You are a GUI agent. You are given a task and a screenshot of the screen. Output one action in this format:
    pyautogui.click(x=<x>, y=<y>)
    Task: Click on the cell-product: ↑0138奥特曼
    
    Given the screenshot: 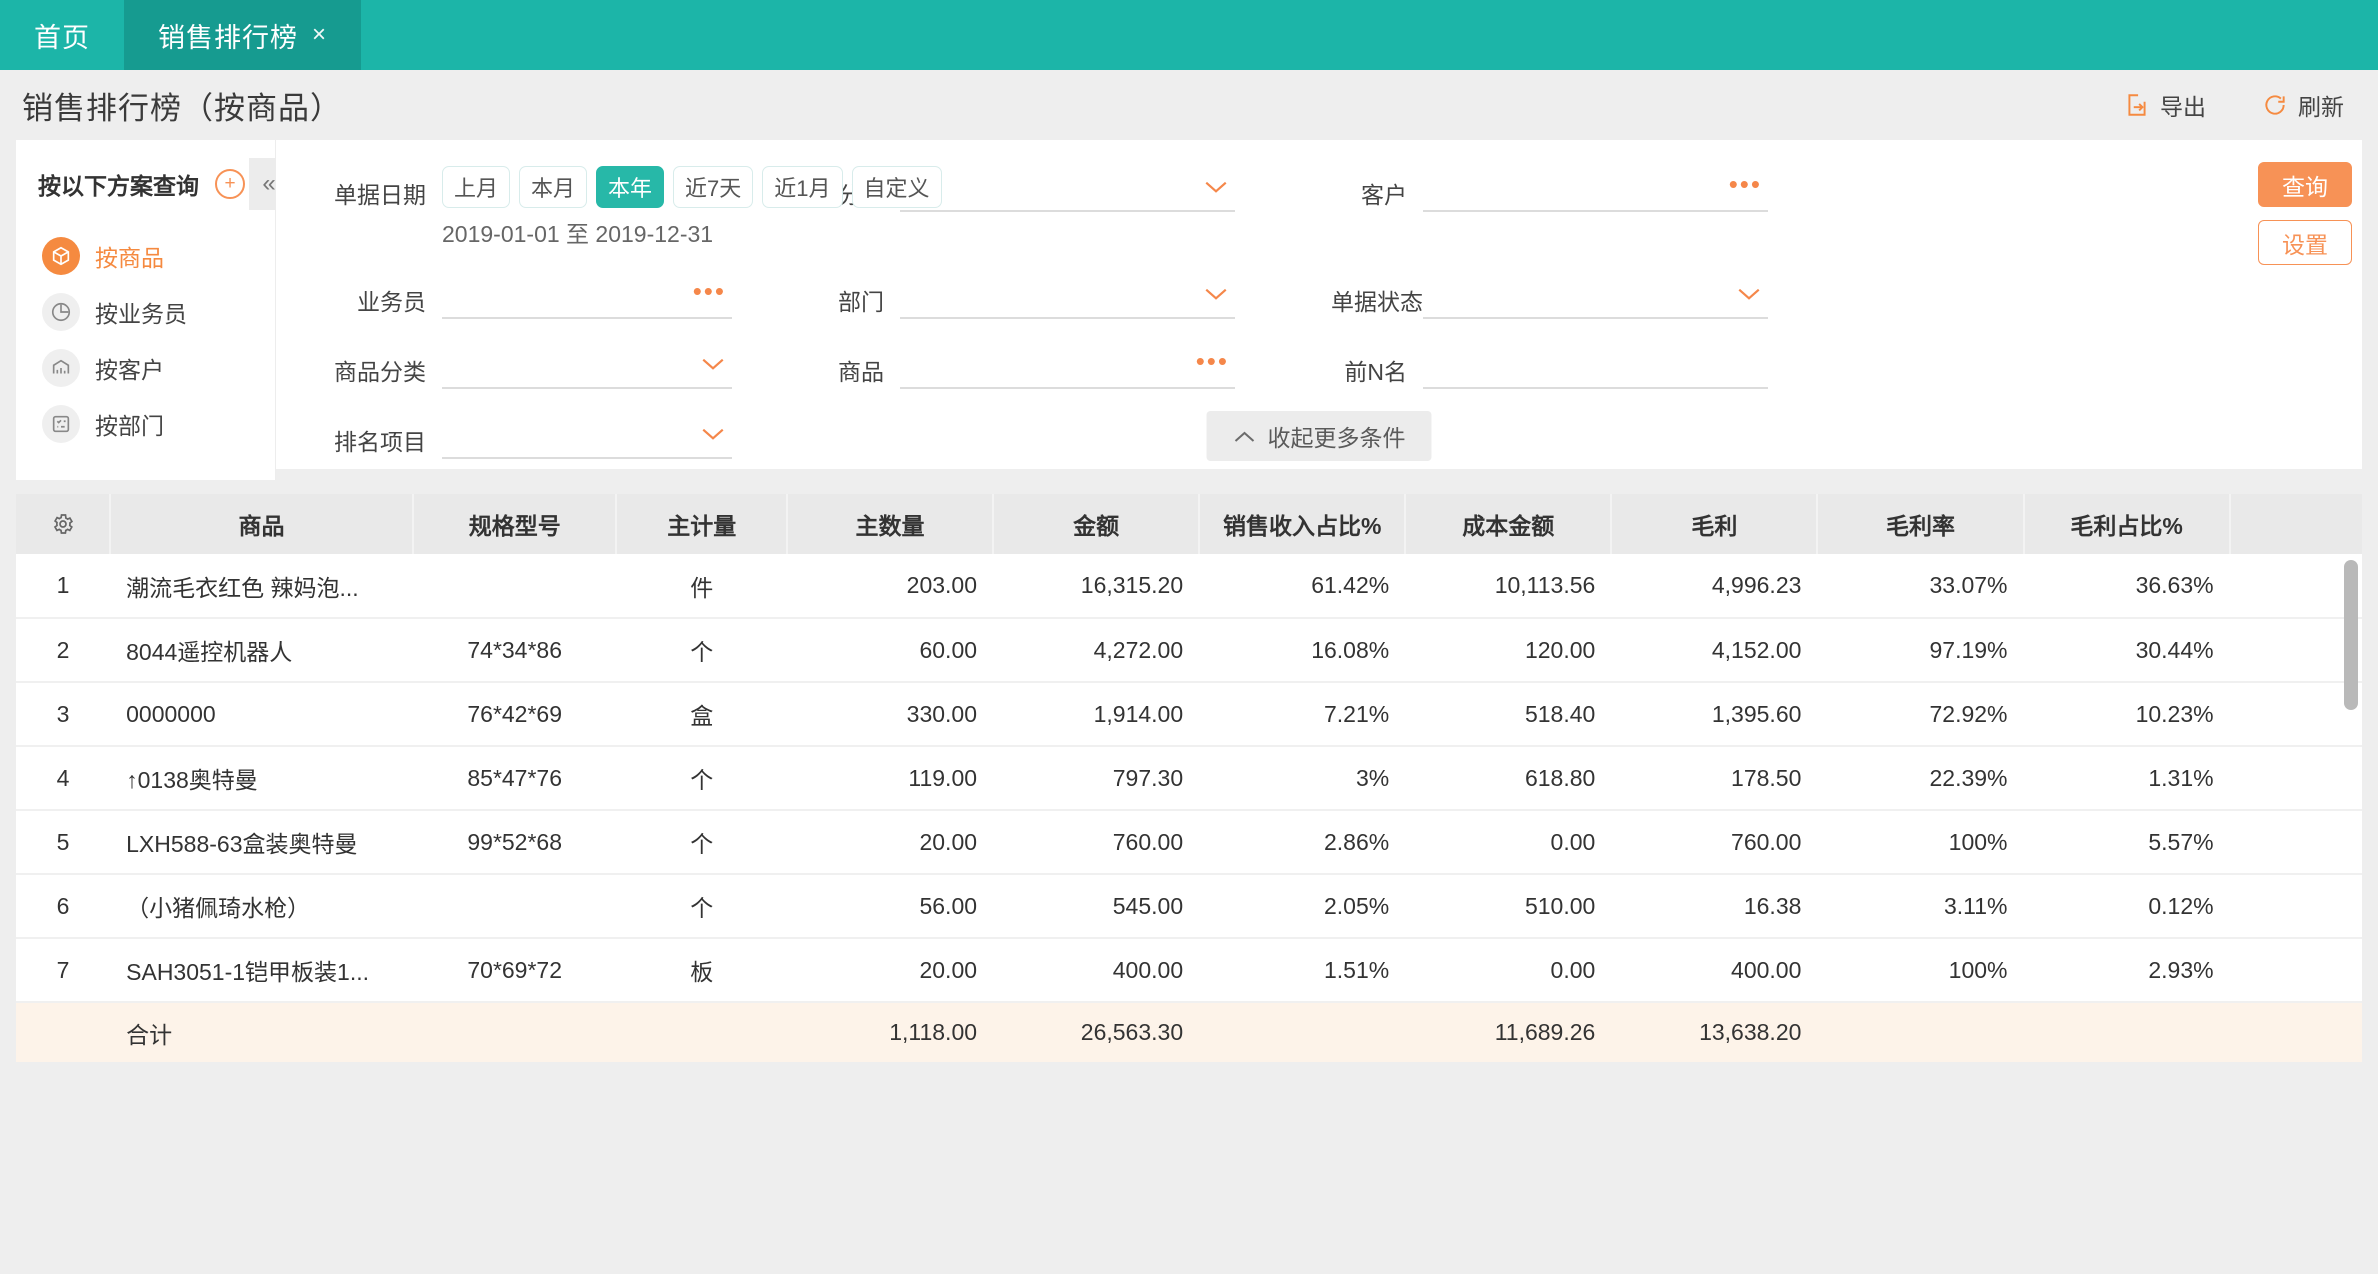 What is the action you would take?
    pyautogui.click(x=261, y=778)
    